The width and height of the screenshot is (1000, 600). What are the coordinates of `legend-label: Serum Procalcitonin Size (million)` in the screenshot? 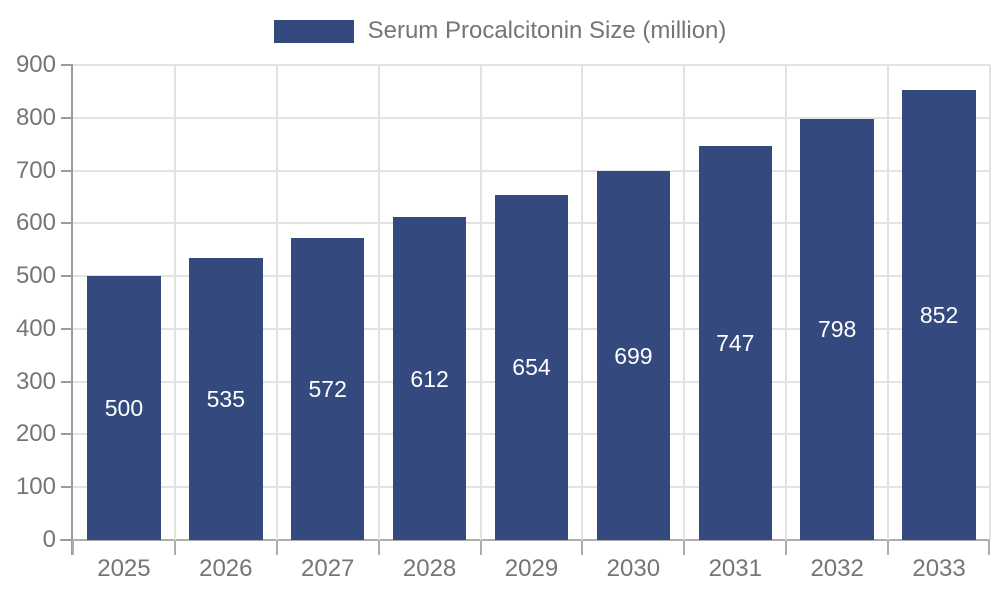 It's located at (547, 30).